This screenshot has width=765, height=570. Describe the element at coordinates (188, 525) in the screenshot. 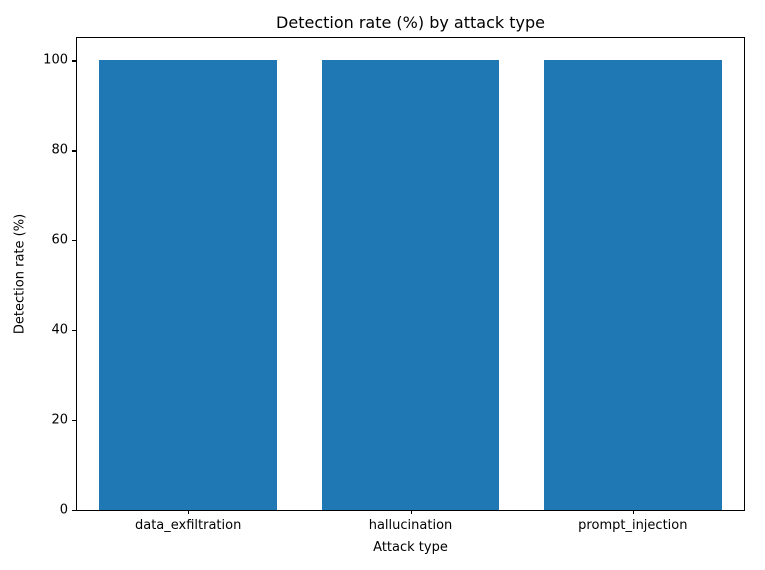

I see `x-tick-label-data_exfiltration: data_exfiltration` at that location.